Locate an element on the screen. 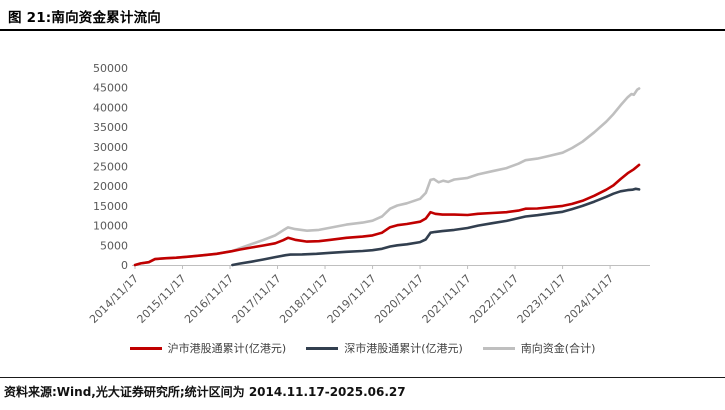  legend-item-shenzhen-connect: 深市港股通累计(亿港元) is located at coordinates (384, 348).